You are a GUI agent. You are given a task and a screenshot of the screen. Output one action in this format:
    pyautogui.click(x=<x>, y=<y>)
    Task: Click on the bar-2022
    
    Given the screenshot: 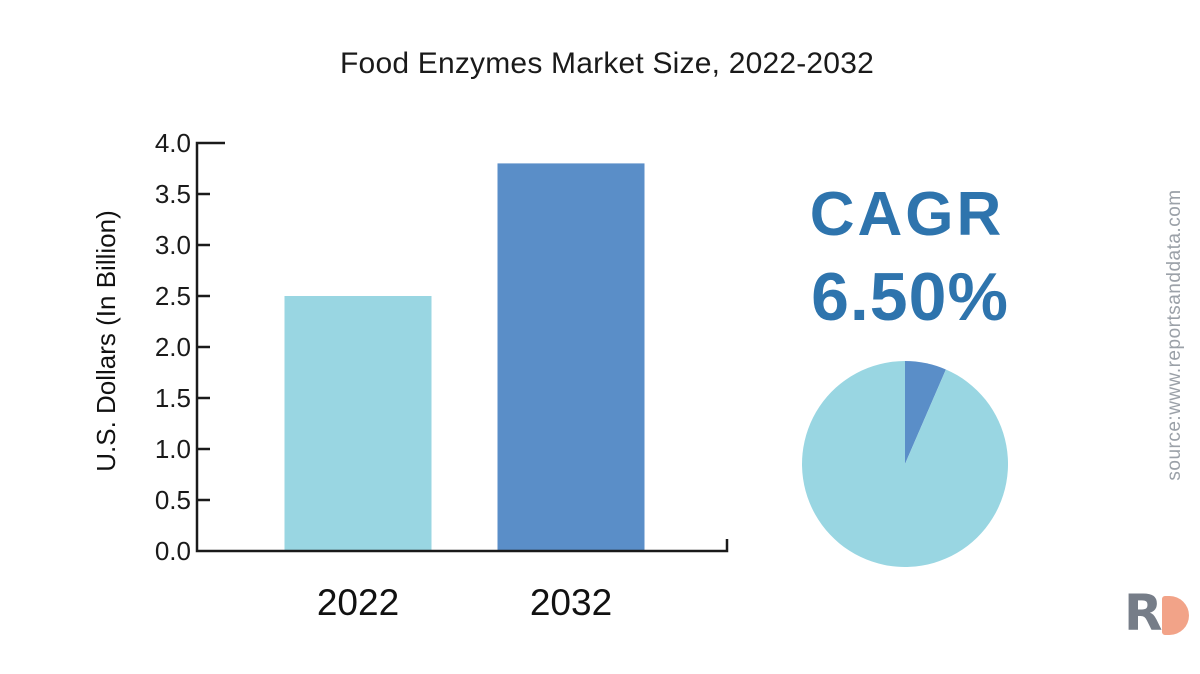 What is the action you would take?
    pyautogui.click(x=358, y=423)
    